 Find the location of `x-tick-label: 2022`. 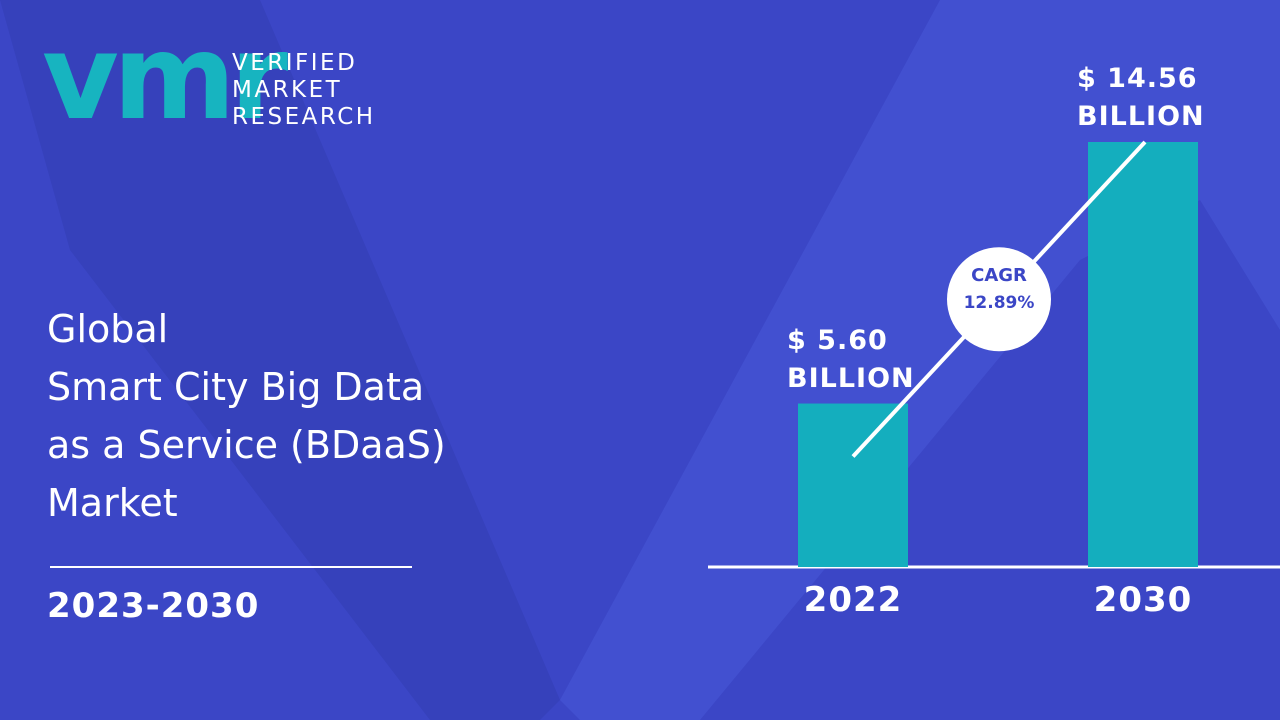

x-tick-label: 2022 is located at coordinates (853, 600).